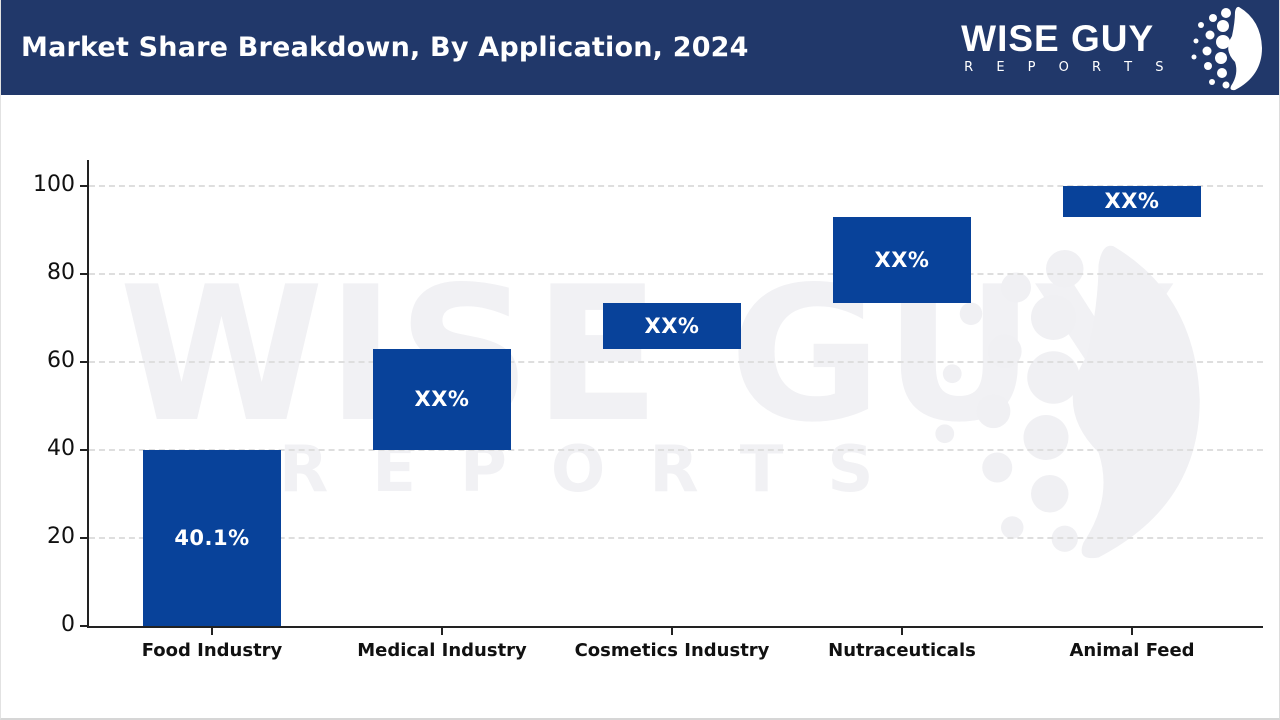  I want to click on bar-food-industry: 40.1%, so click(212, 537).